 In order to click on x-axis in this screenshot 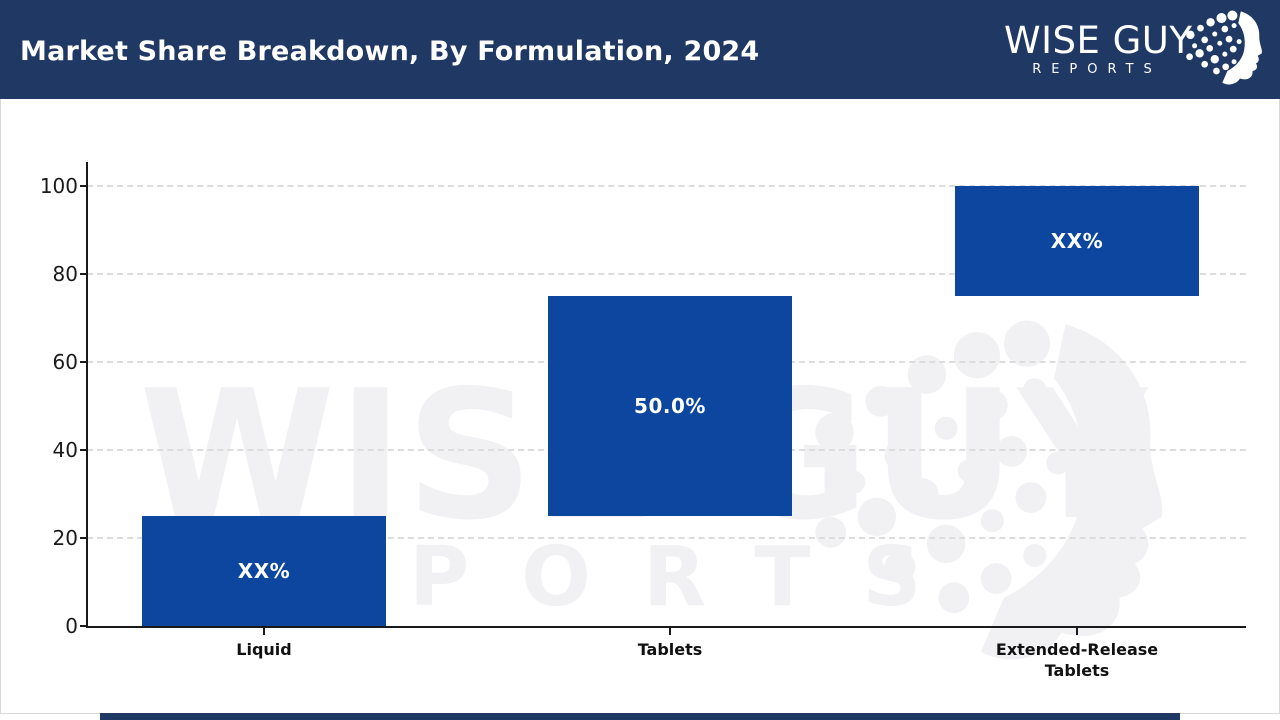, I will do `click(666, 627)`.